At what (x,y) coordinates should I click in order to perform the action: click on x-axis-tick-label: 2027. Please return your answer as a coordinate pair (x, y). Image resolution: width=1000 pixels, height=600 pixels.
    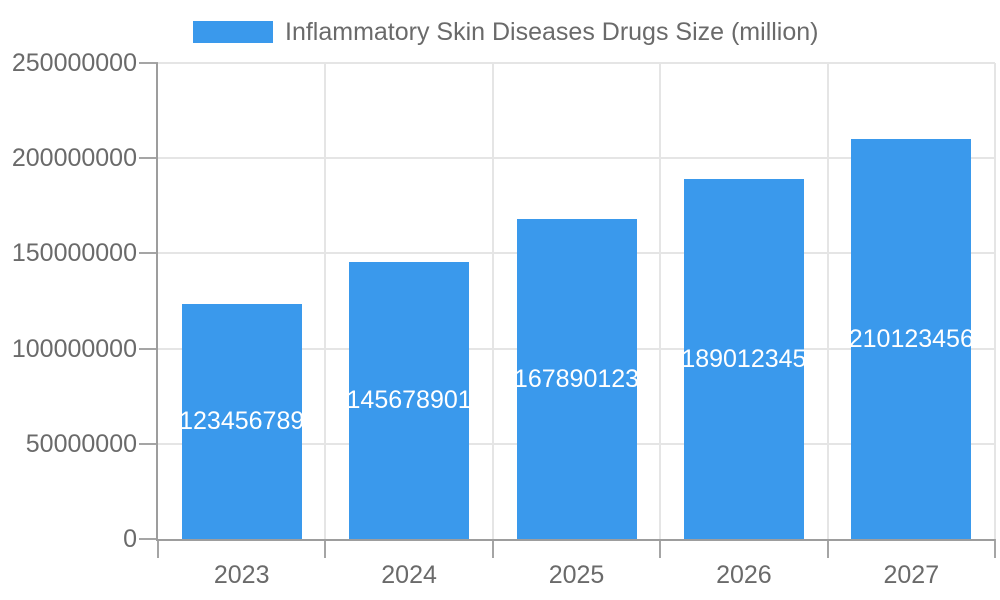
    Looking at the image, I should click on (911, 575).